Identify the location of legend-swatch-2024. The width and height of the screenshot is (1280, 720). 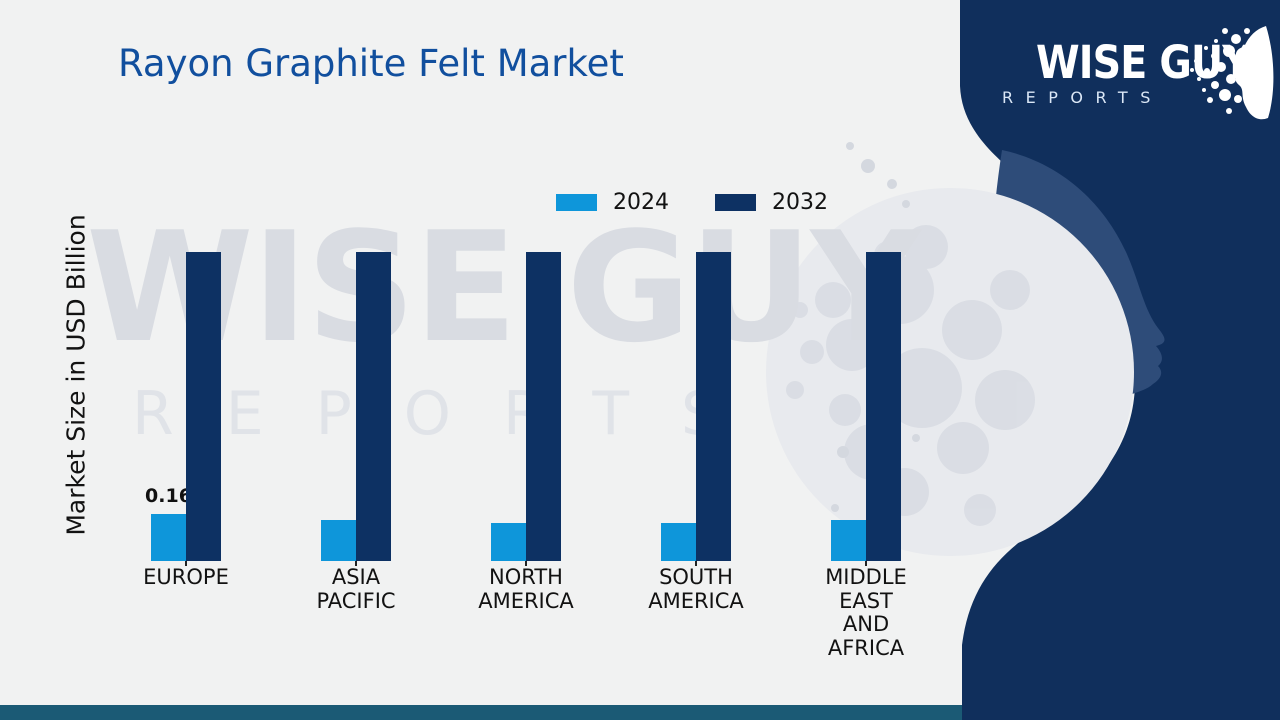
(576, 202).